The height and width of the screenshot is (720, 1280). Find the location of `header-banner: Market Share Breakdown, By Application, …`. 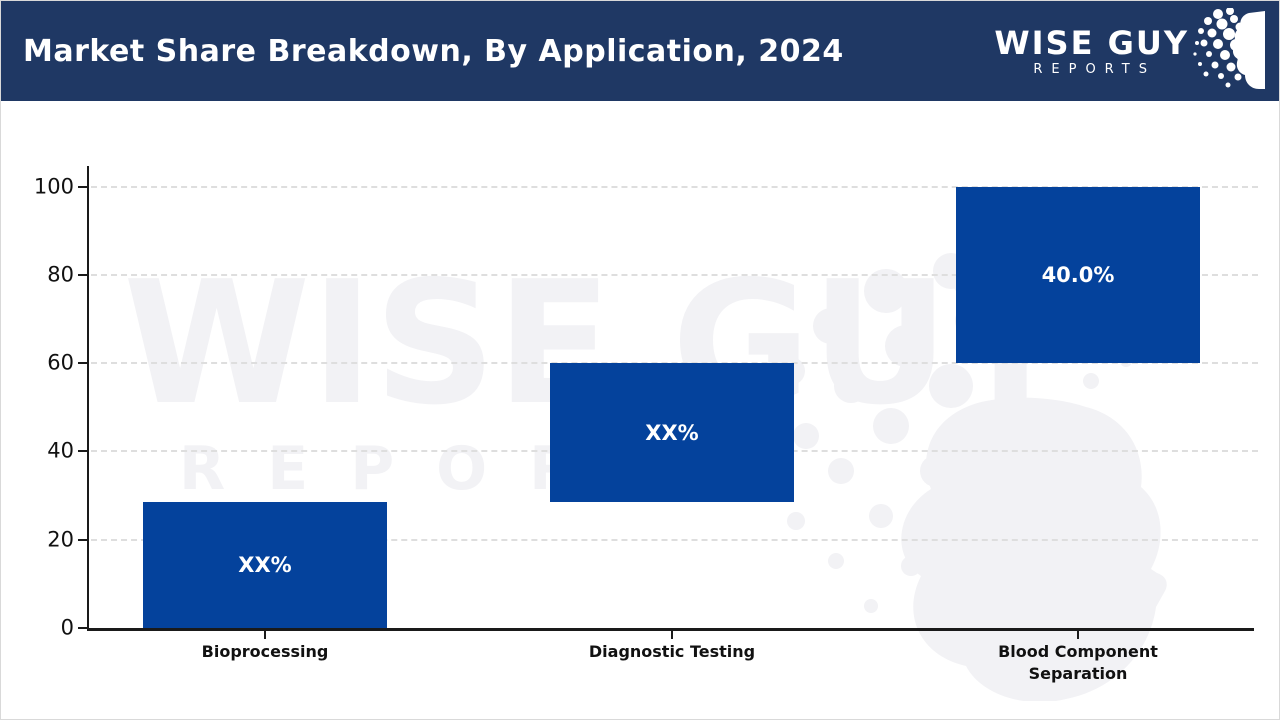

header-banner: Market Share Breakdown, By Application, … is located at coordinates (640, 51).